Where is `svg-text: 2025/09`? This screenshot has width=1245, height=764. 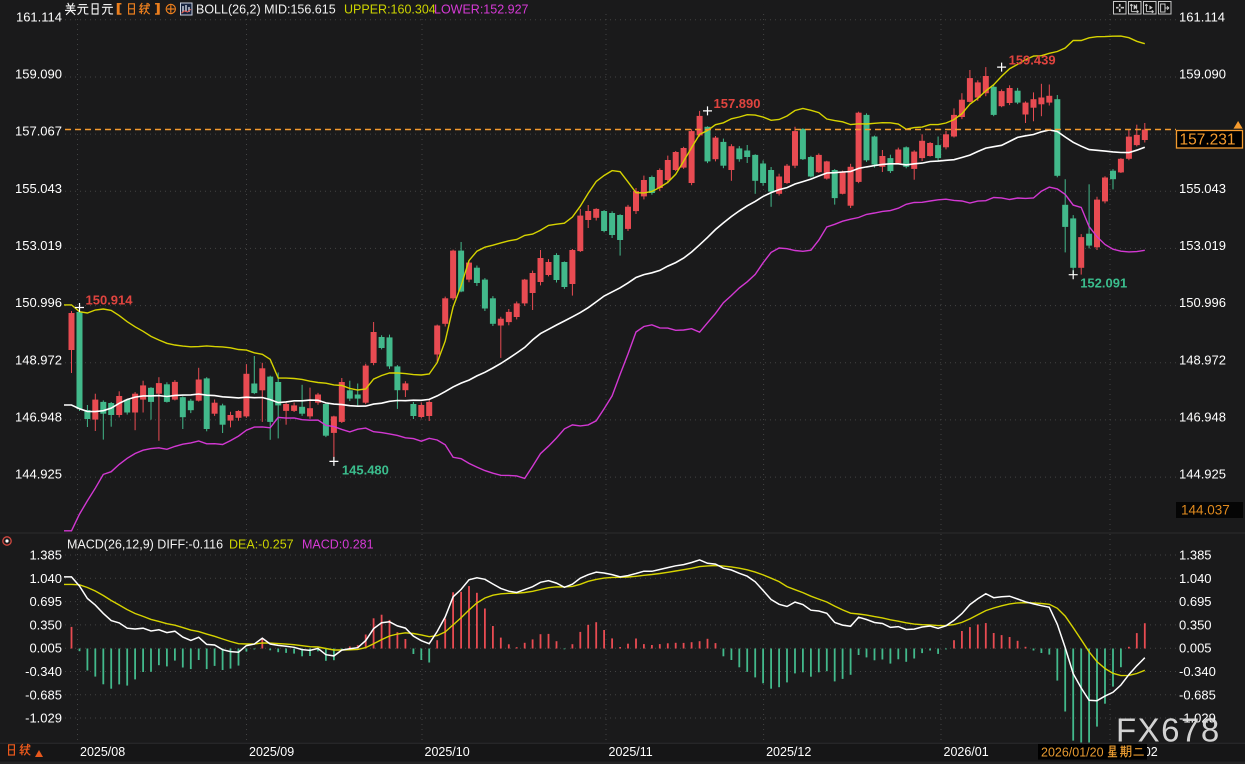 svg-text: 2025/09 is located at coordinates (271, 752).